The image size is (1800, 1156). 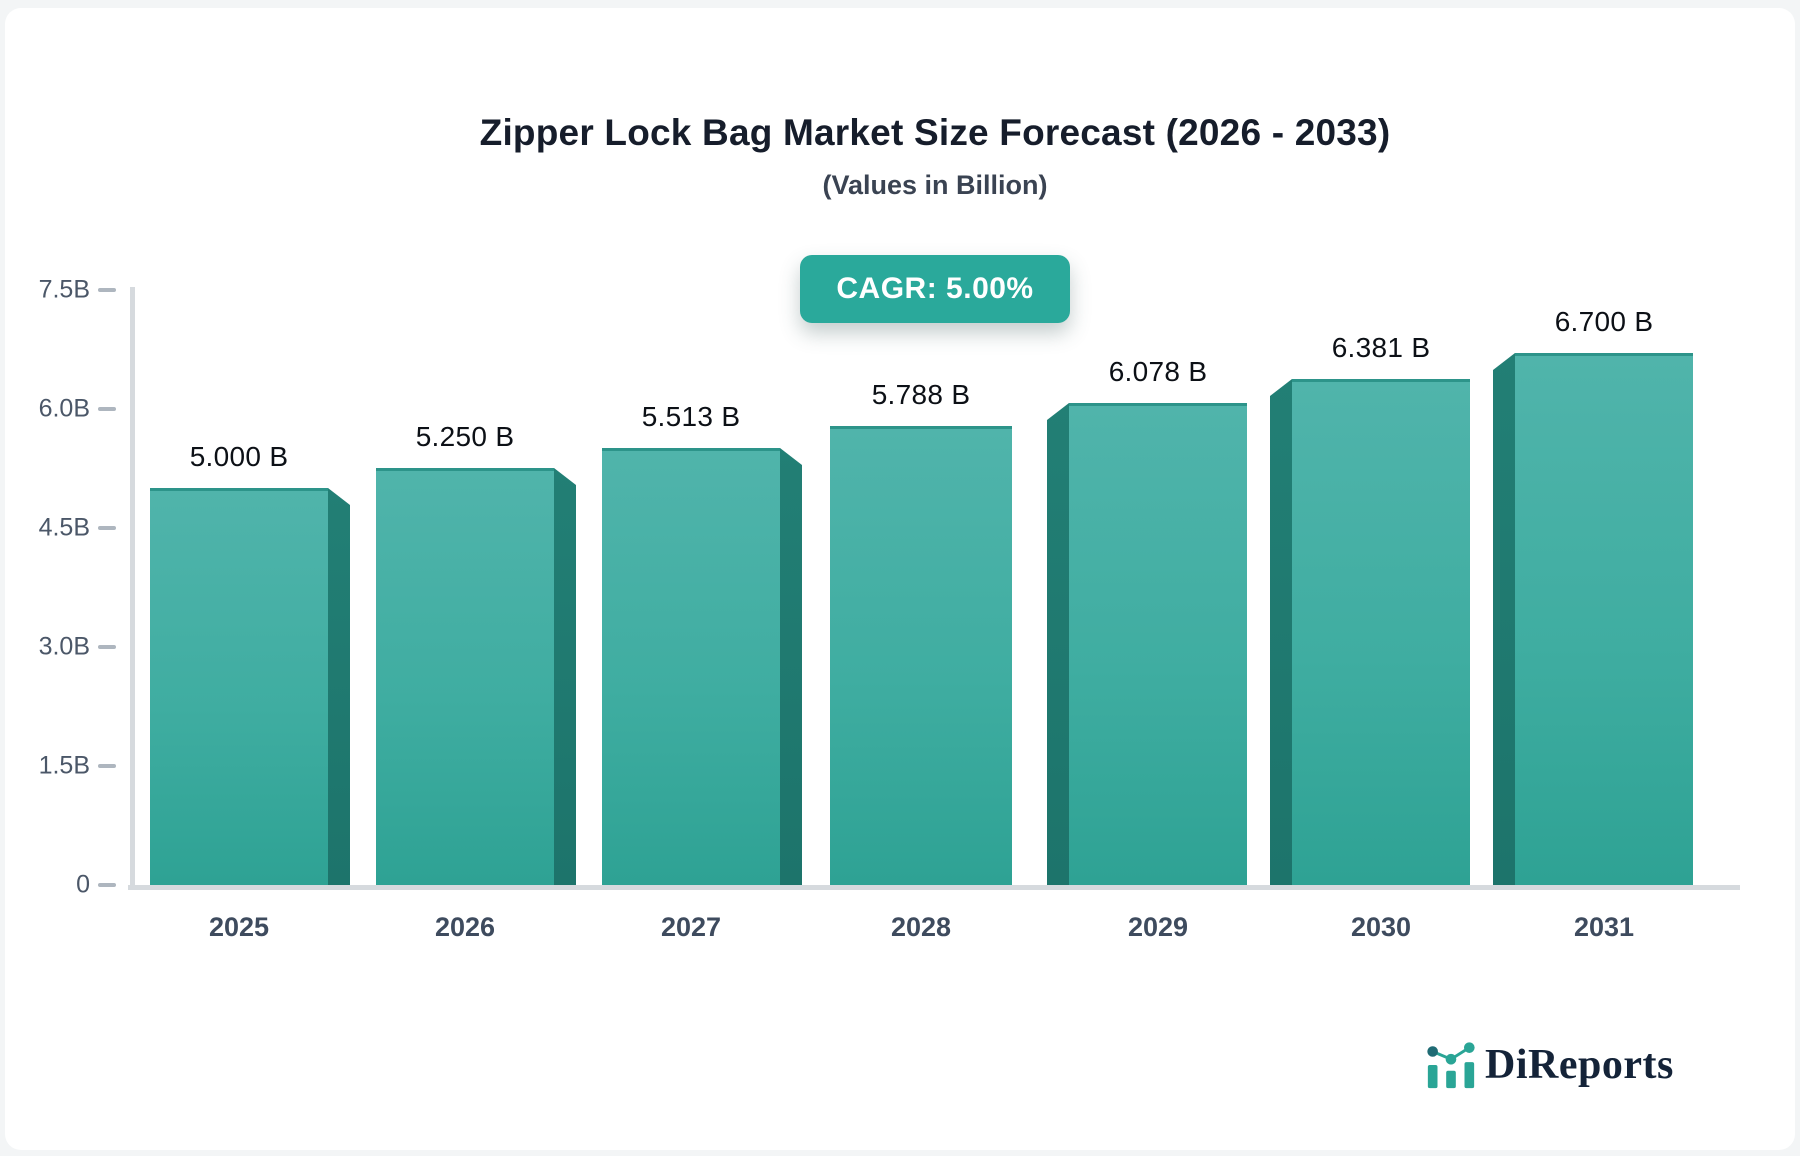 I want to click on bar-2029, so click(x=1158, y=644).